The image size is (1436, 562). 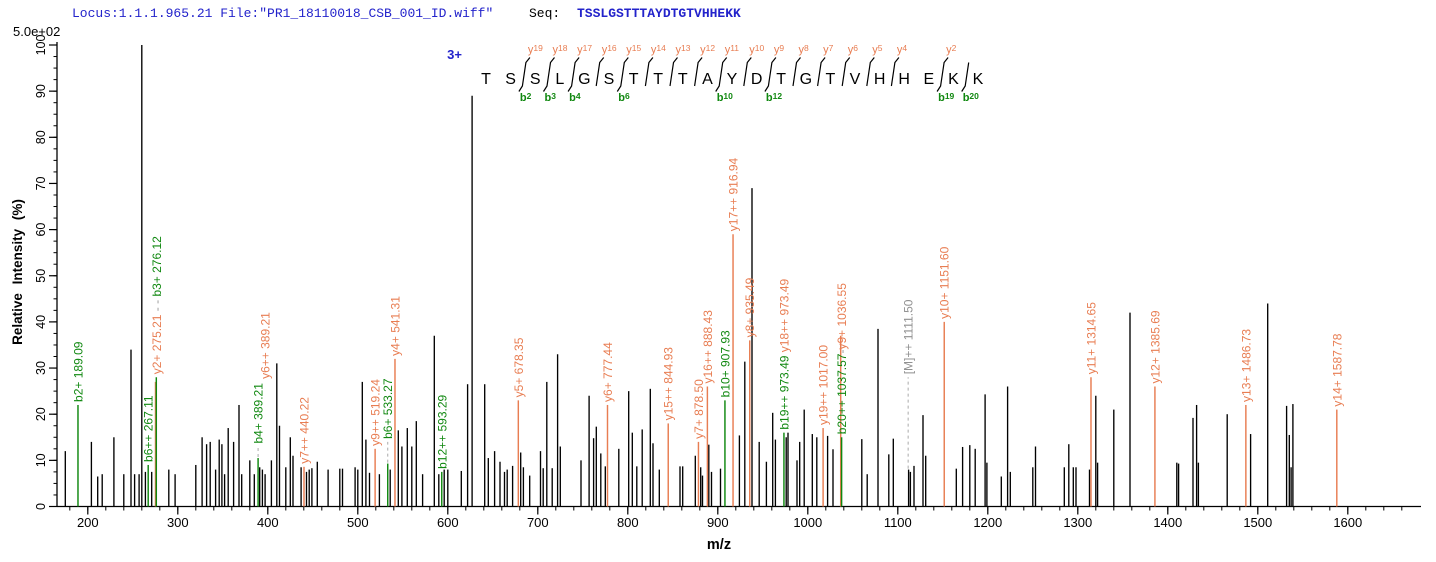 What do you see at coordinates (519, 367) in the screenshot?
I see `peak-label: y5+ 678.35` at bounding box center [519, 367].